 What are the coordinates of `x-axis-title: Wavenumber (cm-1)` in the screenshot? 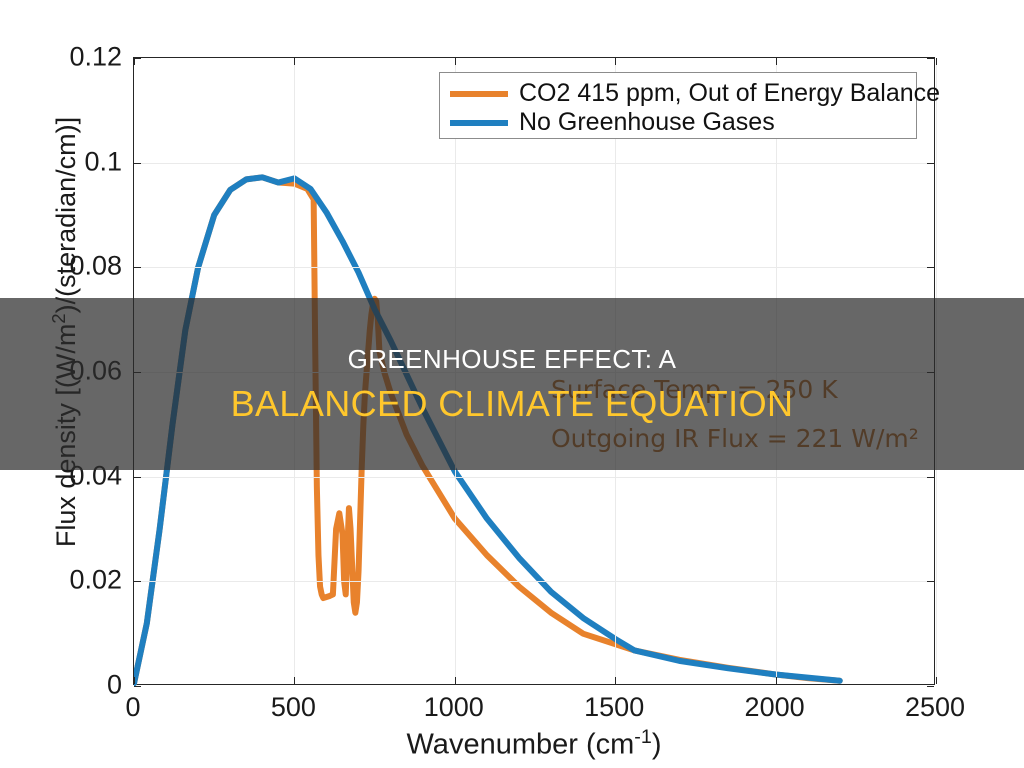 It's located at (534, 744).